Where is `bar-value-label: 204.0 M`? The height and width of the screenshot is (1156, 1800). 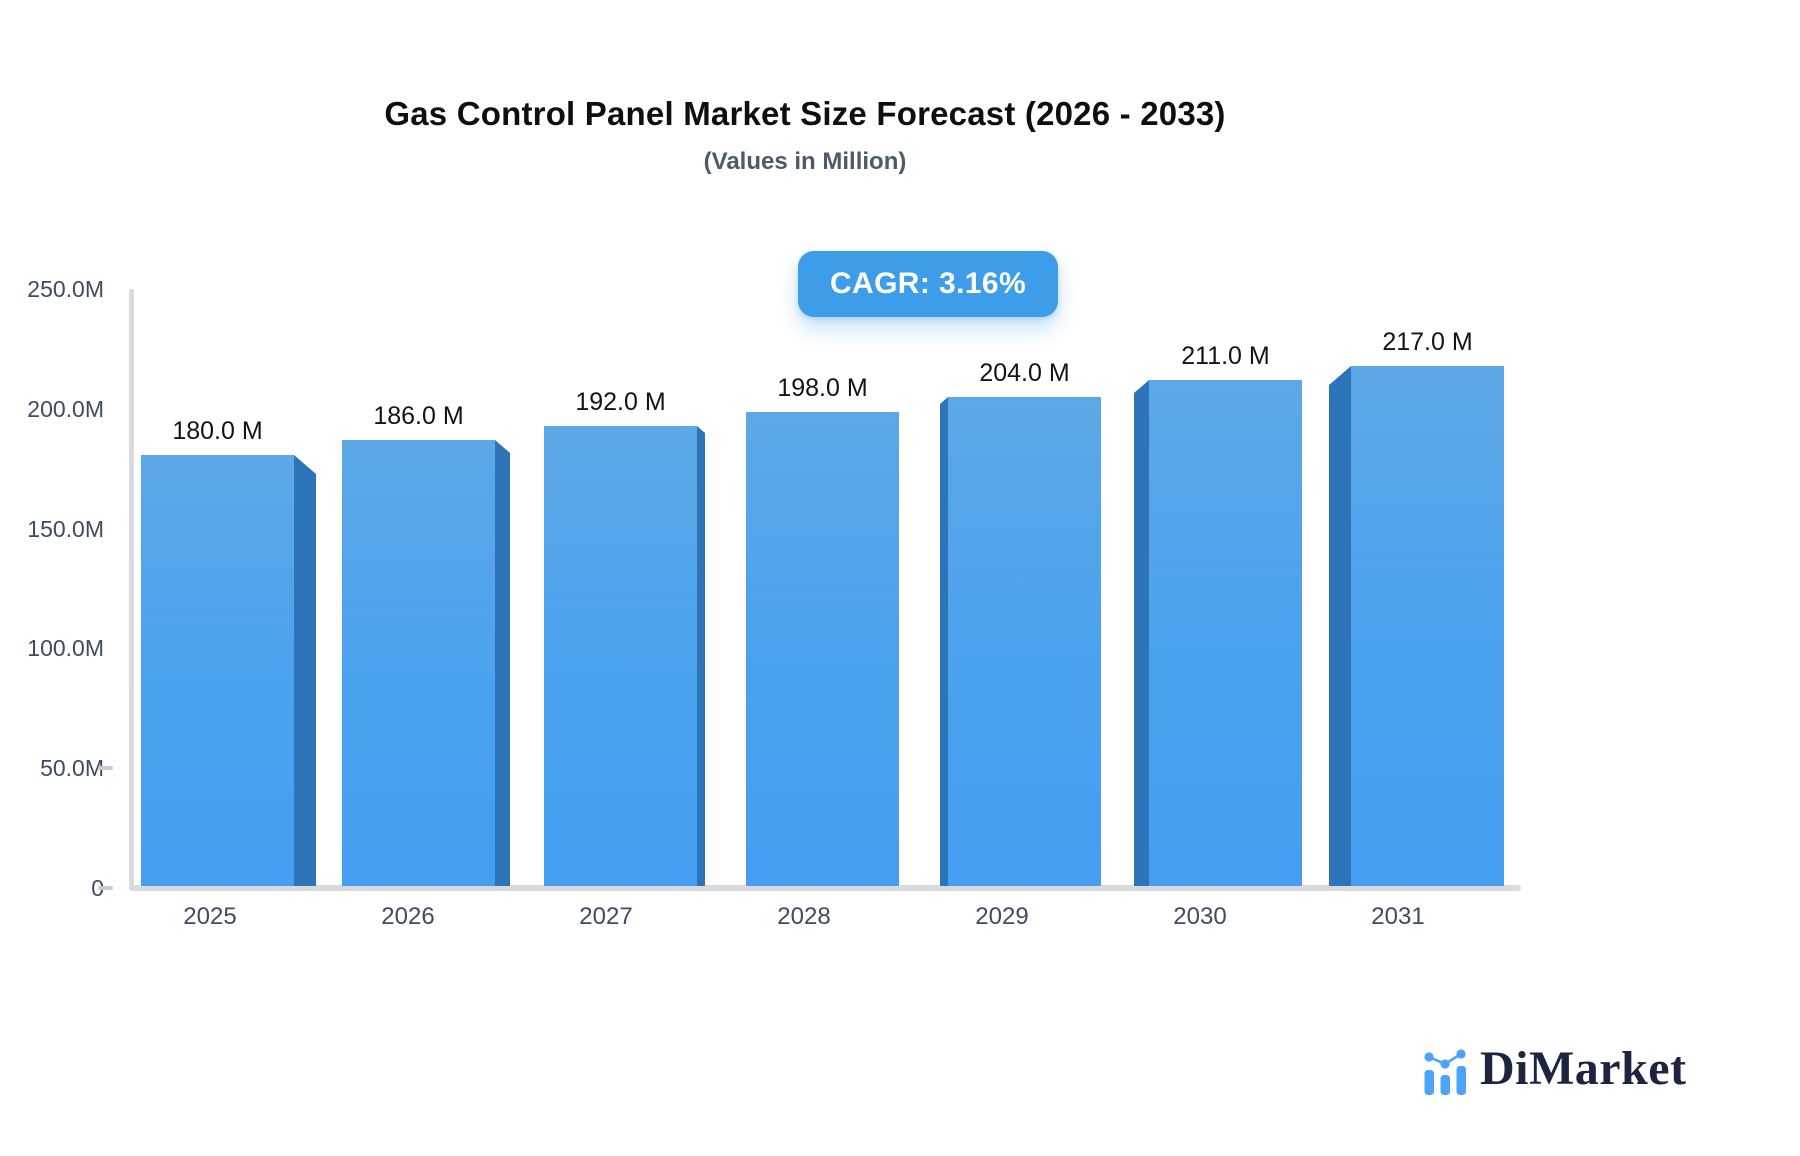 bar-value-label: 204.0 M is located at coordinates (1024, 373).